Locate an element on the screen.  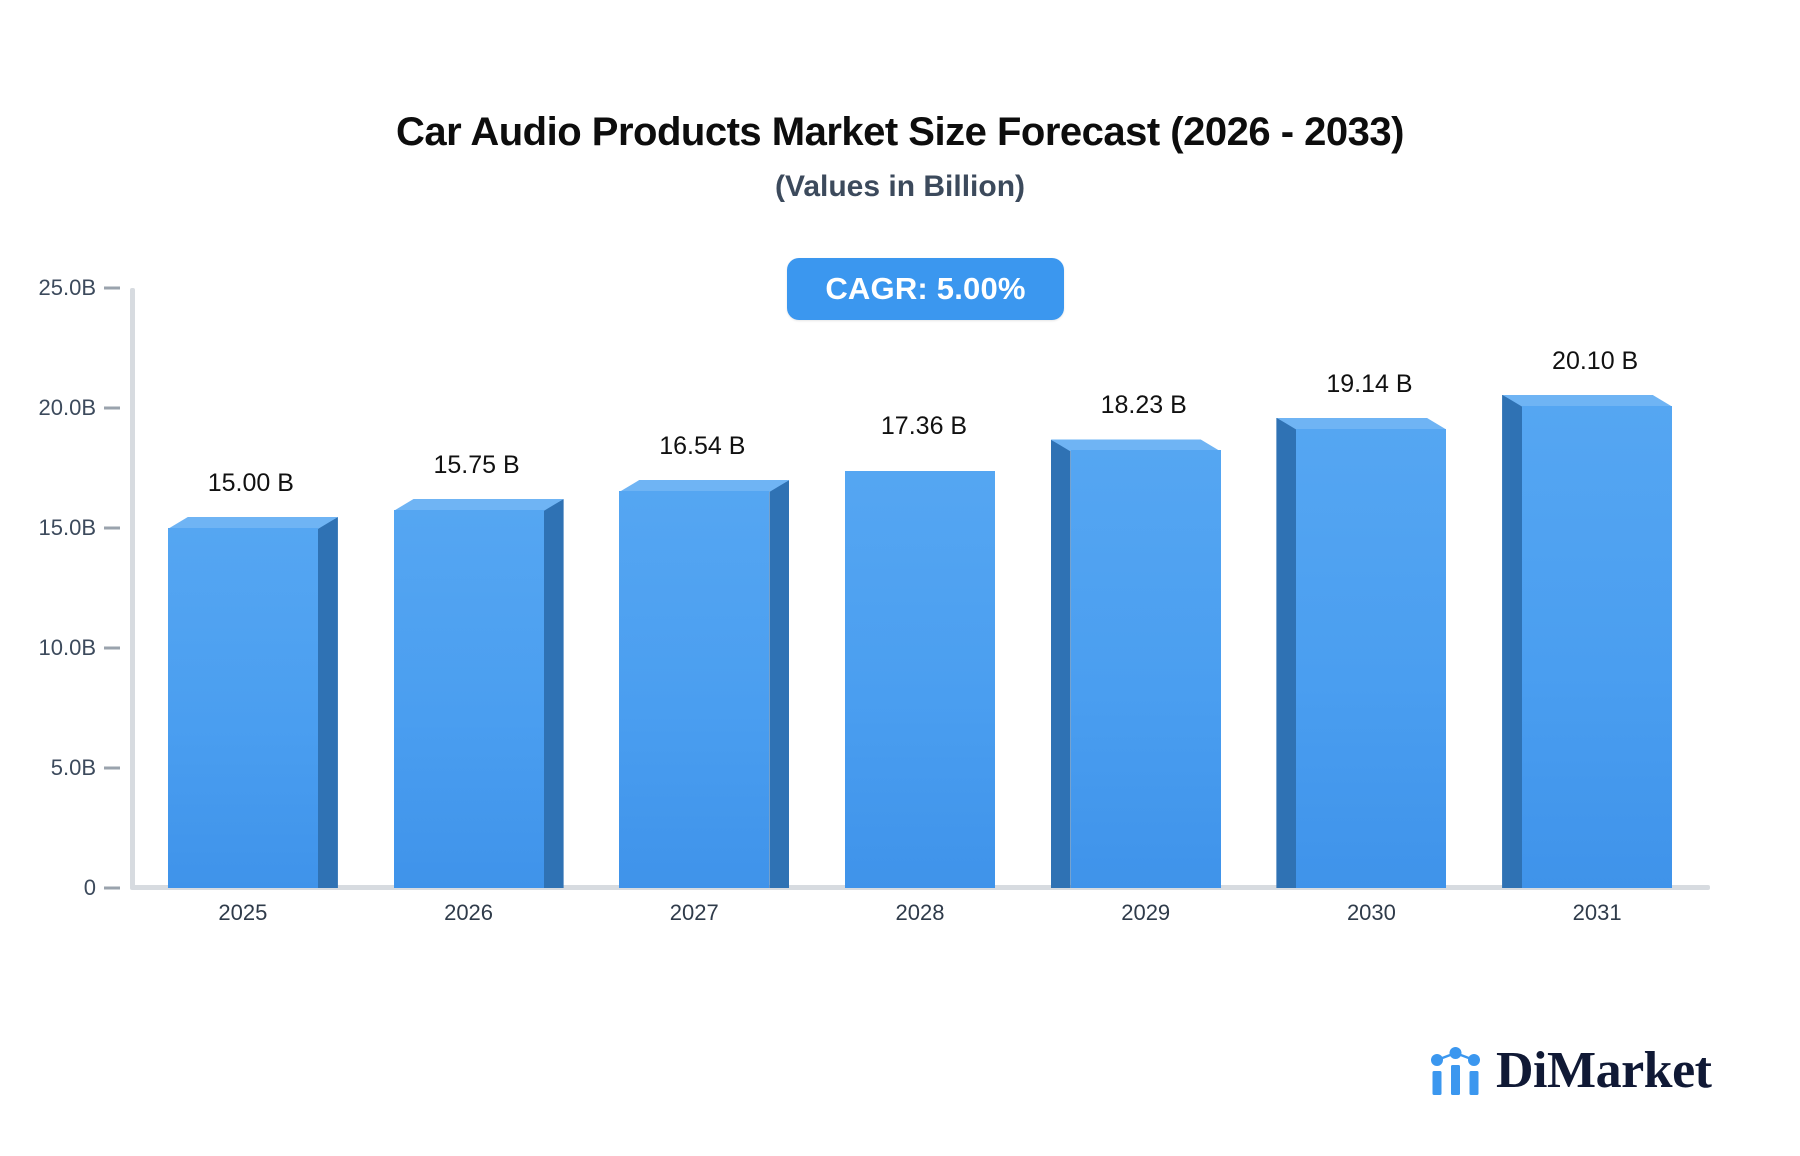
y-axis-line is located at coordinates (132, 588).